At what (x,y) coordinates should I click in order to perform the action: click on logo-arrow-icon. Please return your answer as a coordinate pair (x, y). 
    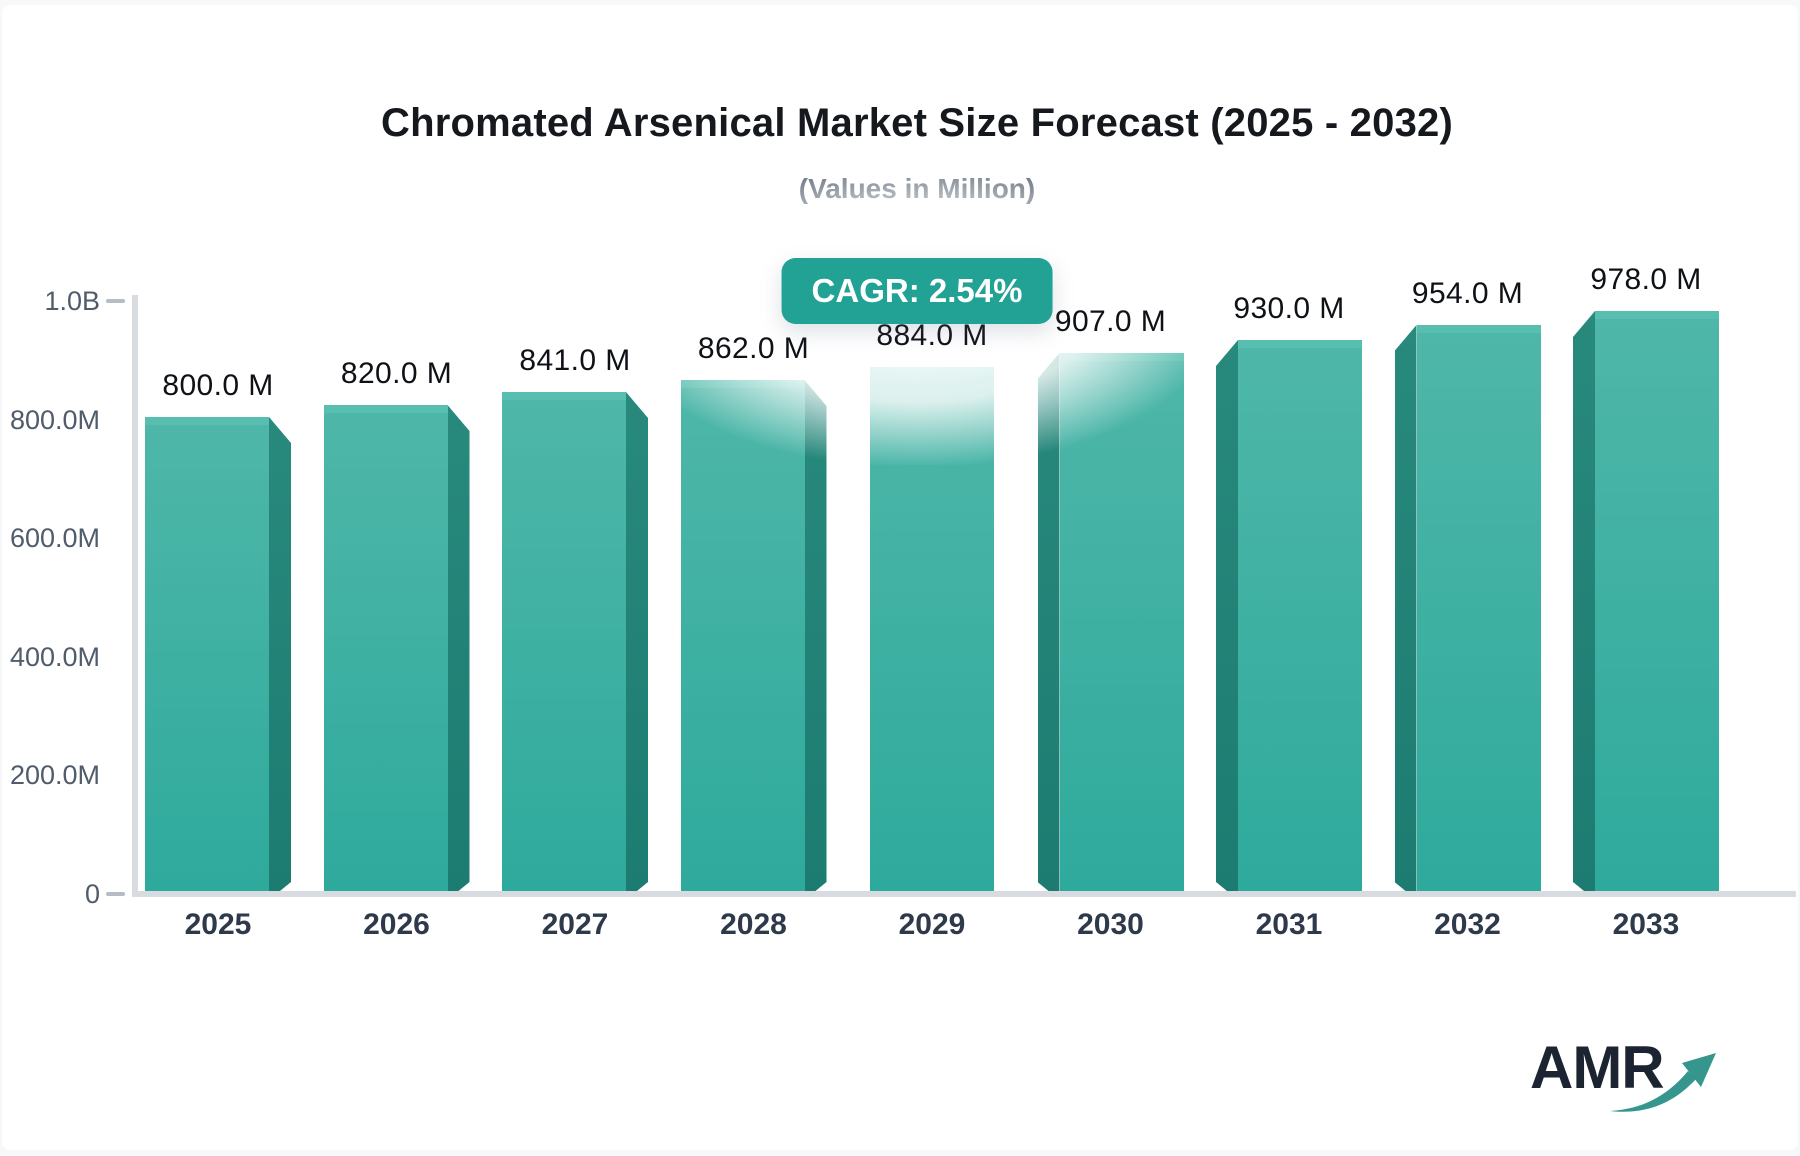
    Looking at the image, I should click on (1663, 1082).